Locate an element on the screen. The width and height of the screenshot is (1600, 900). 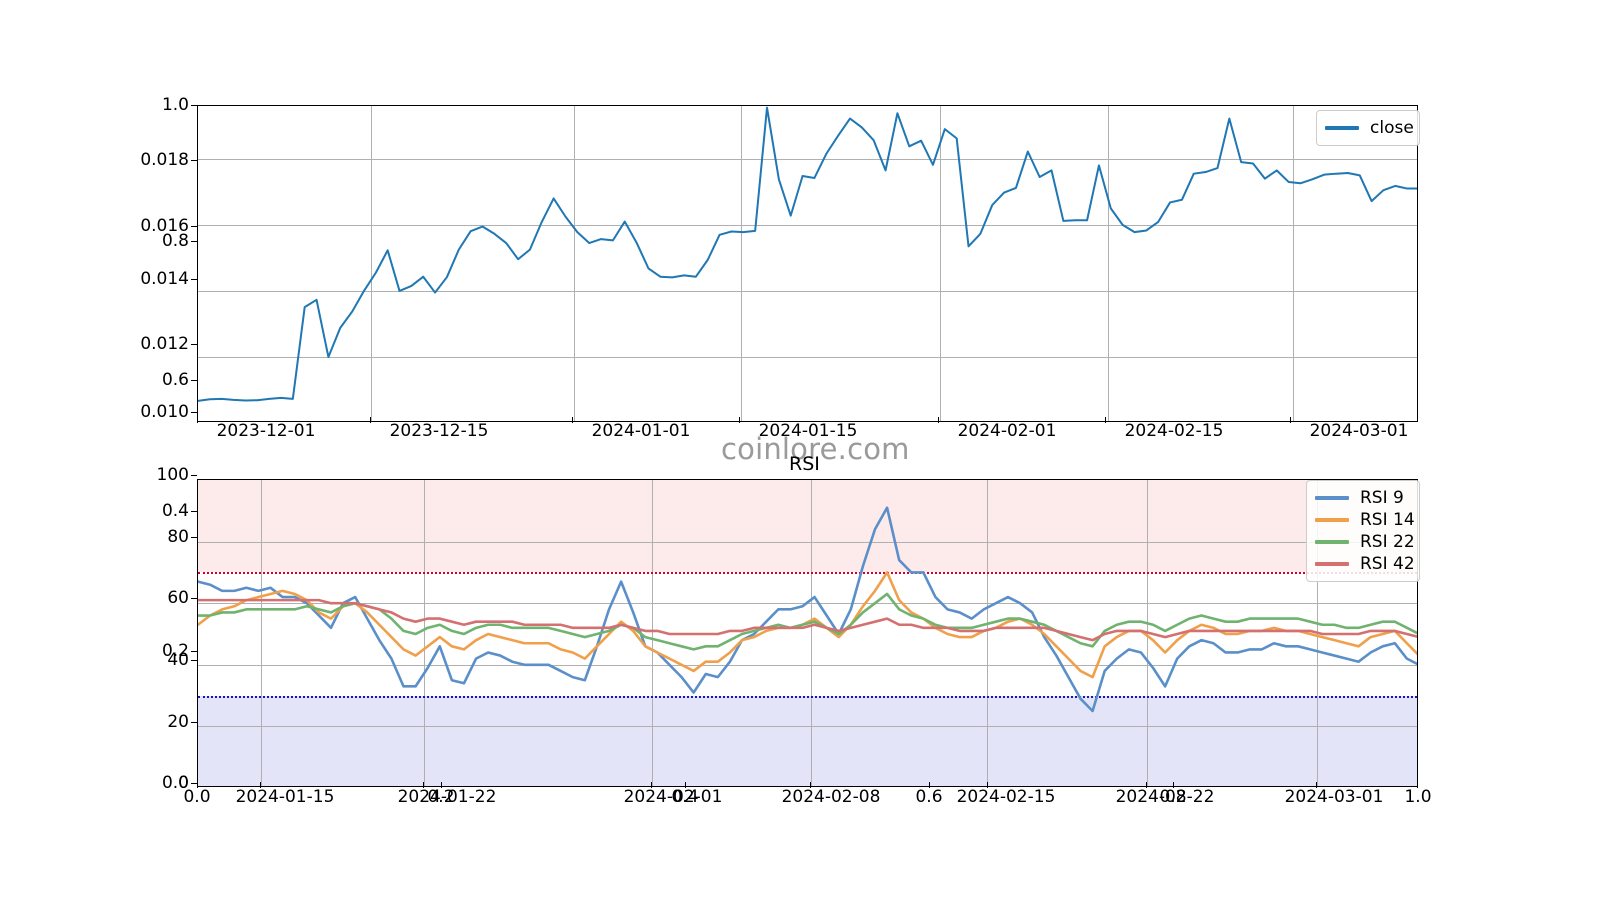
rsi-ytick-norm-0: 0.0 is located at coordinates (175, 783).